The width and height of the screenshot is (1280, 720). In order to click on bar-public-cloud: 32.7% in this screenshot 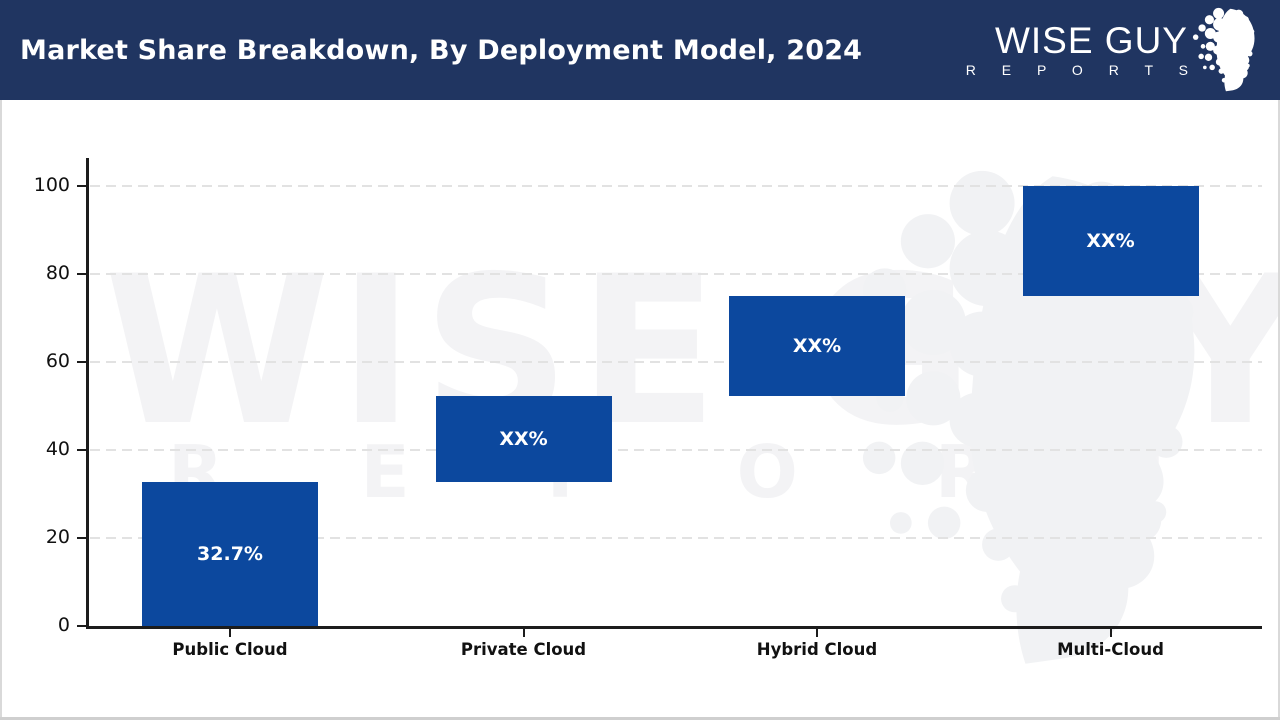, I will do `click(230, 554)`.